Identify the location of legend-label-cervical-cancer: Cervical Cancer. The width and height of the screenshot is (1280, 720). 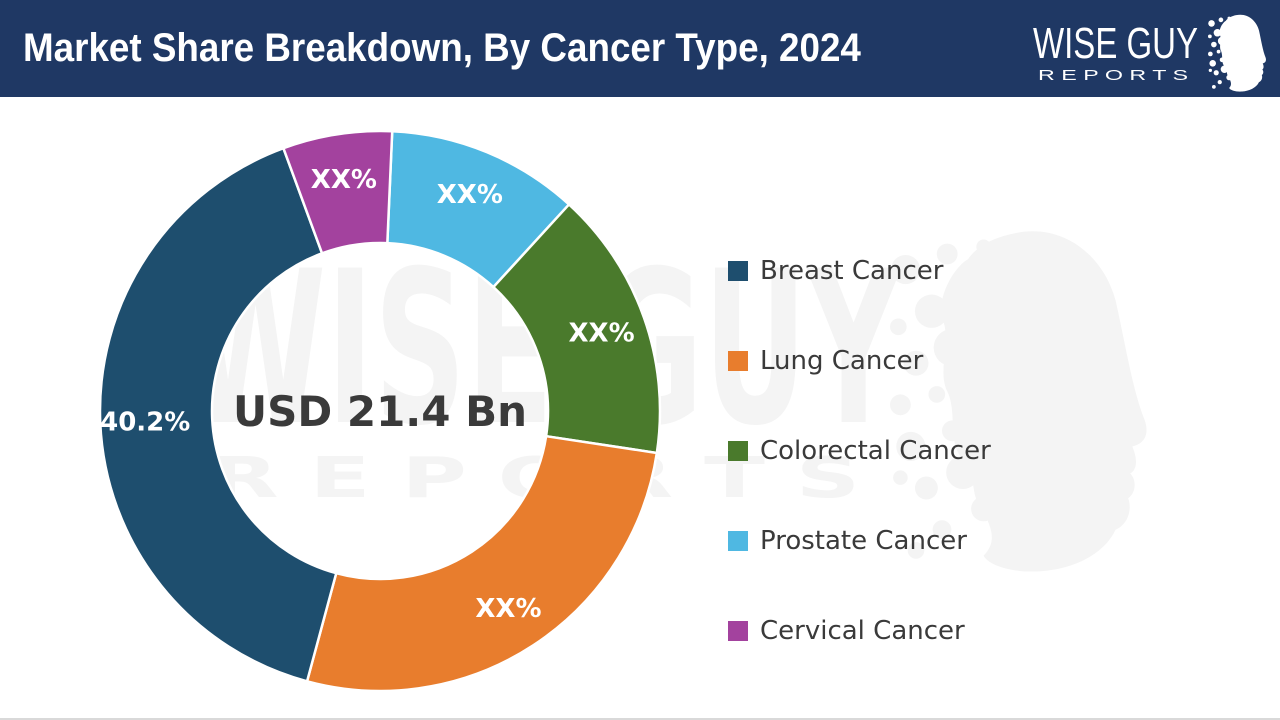
(862, 631).